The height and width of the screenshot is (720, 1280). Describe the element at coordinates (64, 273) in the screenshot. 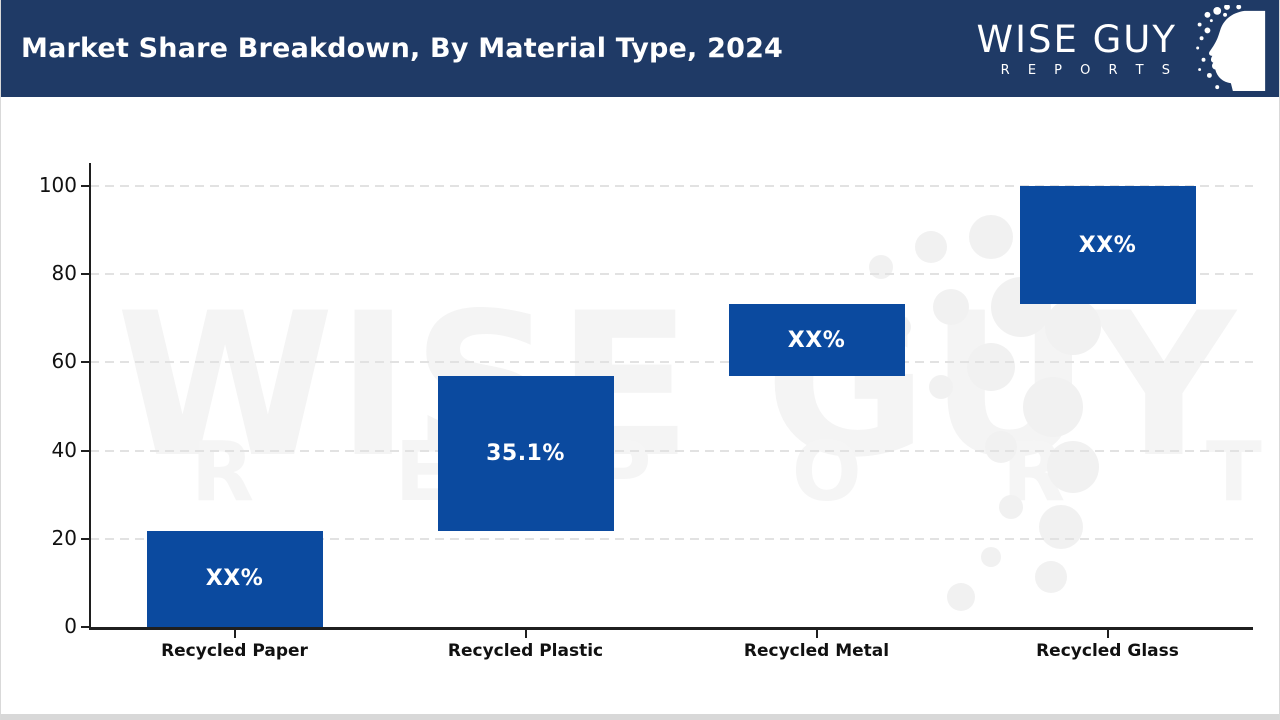

I see `y-tick-label-80: 80` at that location.